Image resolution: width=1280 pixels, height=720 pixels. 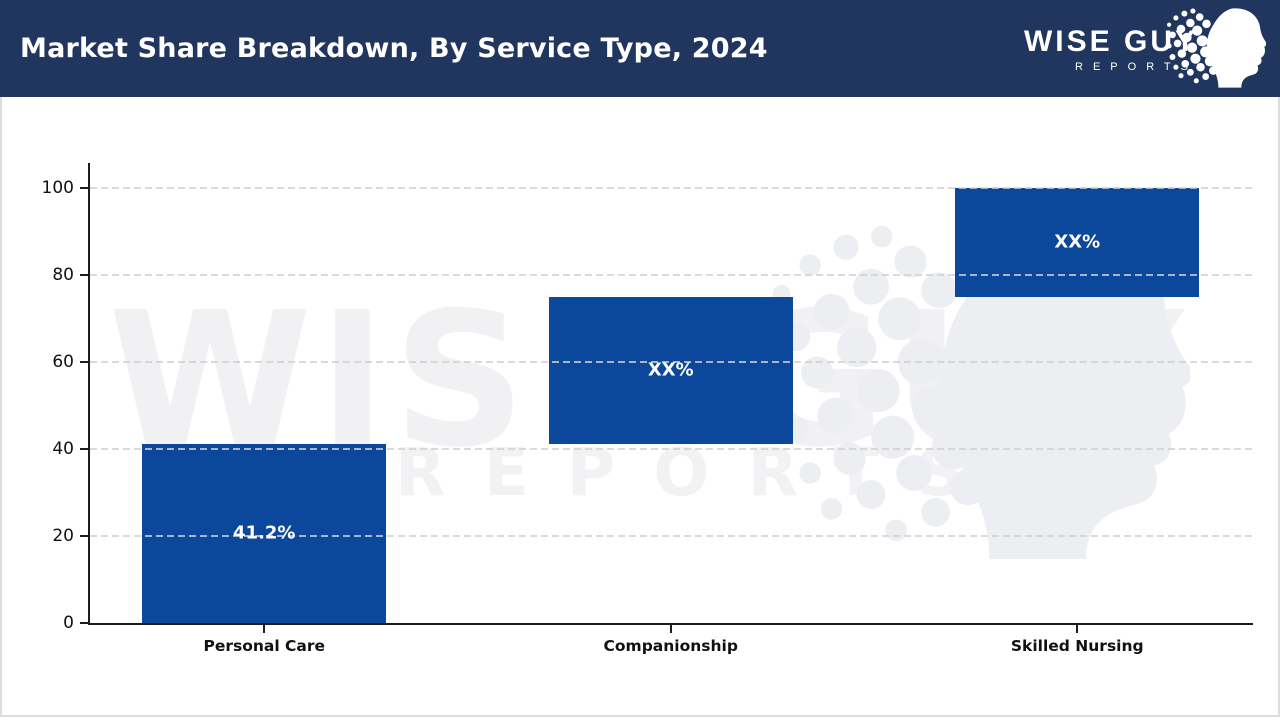 I want to click on x-category-label-companionship: Companionship, so click(x=670, y=646).